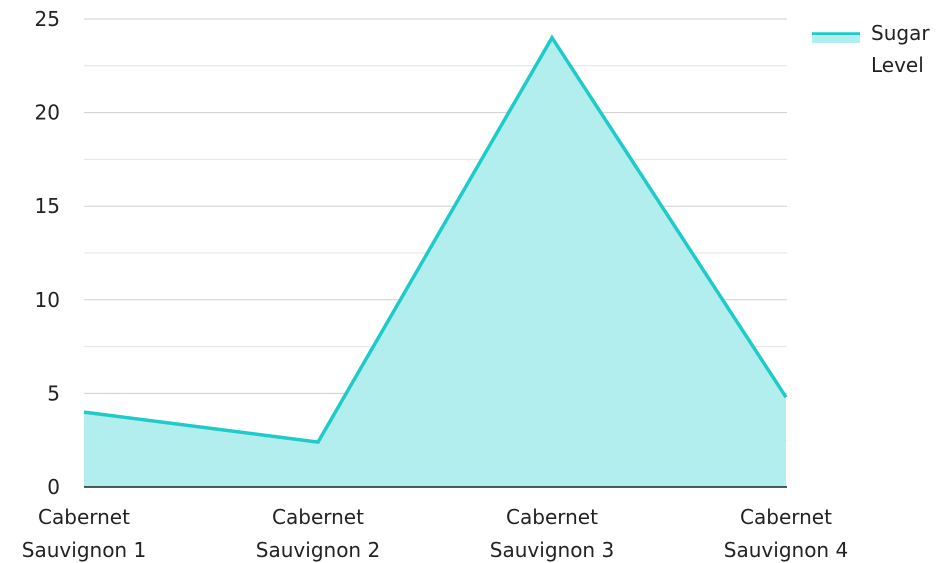 The image size is (940, 563). Describe the element at coordinates (53, 487) in the screenshot. I see `y-tick-label: 0` at that location.